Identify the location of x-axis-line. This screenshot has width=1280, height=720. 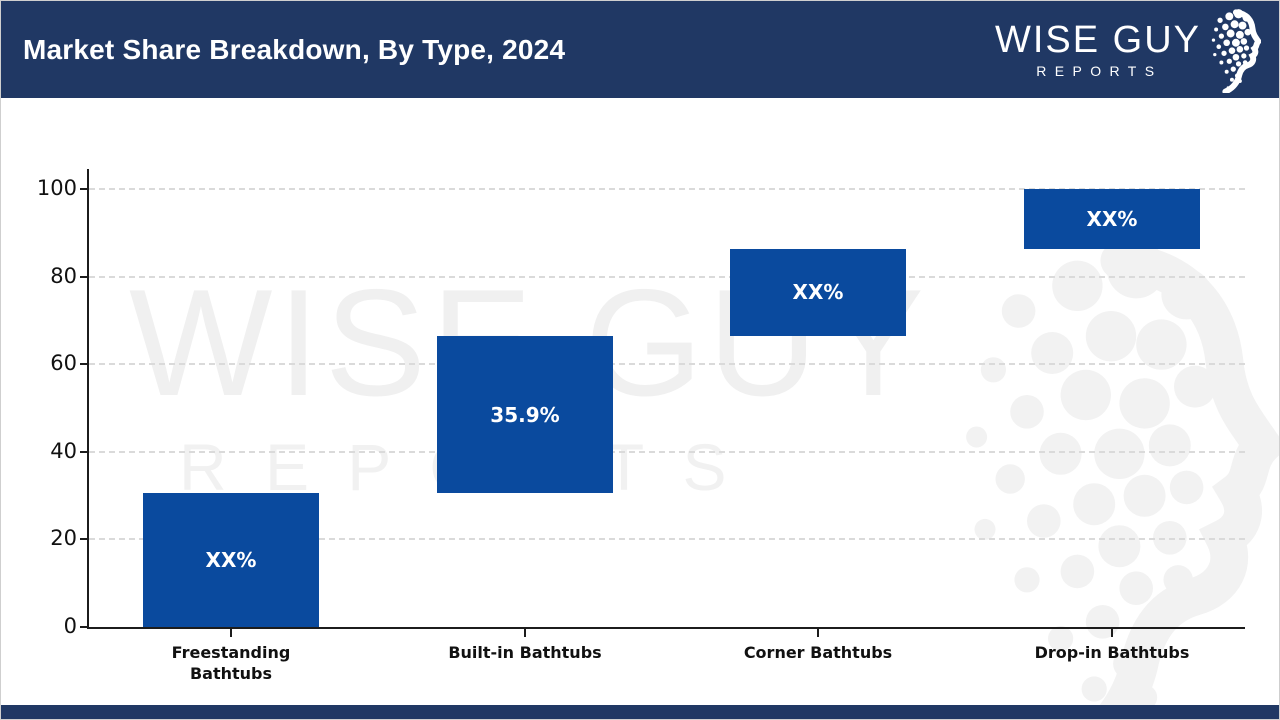
(666, 628).